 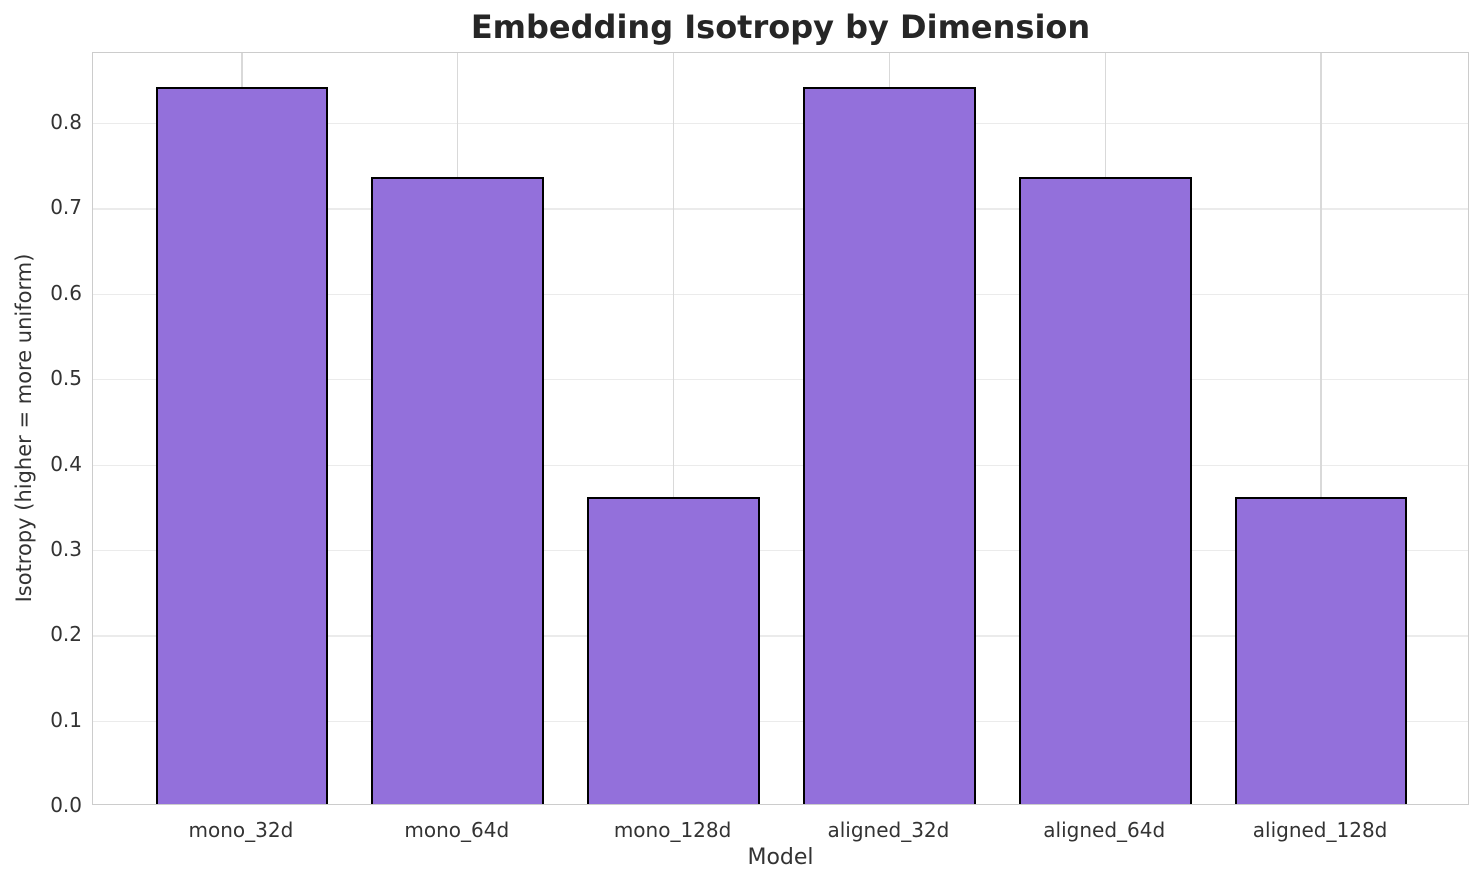 I want to click on y-tick-label-0.1: 0.1, so click(x=66, y=719).